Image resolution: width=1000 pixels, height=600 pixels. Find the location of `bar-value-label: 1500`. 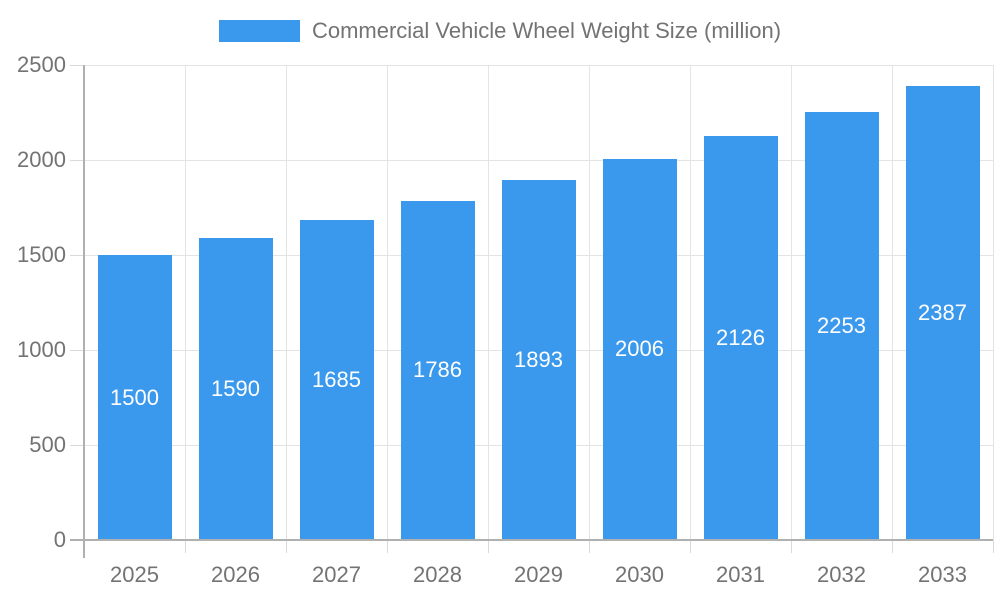

bar-value-label: 1500 is located at coordinates (134, 397).